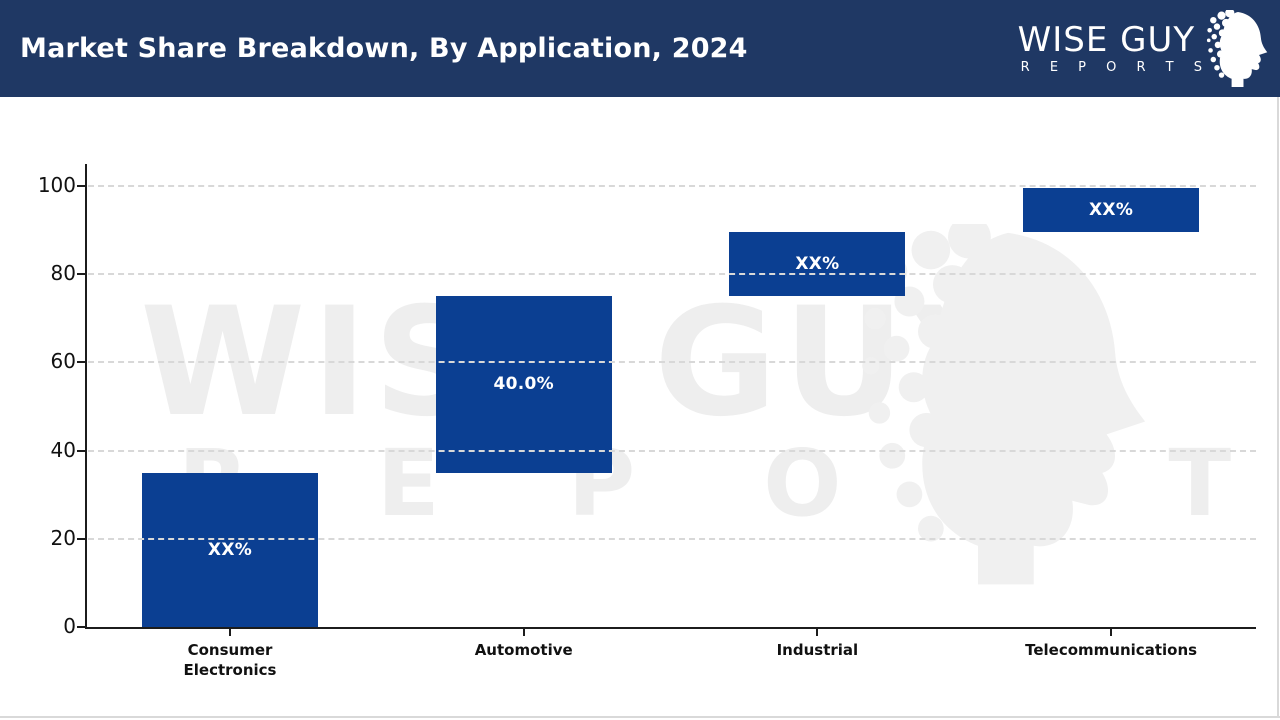 The image size is (1280, 720). Describe the element at coordinates (63, 449) in the screenshot. I see `y-tick-label: 40` at that location.